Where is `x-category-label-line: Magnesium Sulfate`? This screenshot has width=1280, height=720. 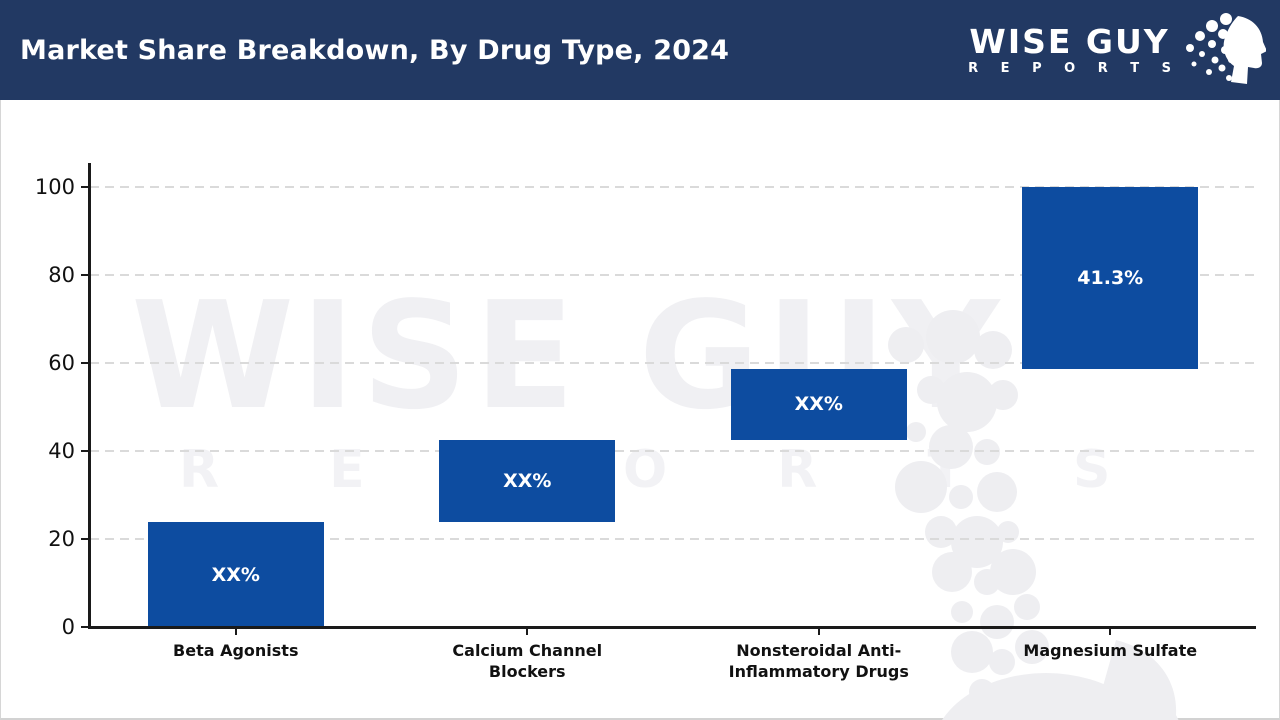
x-category-label-line: Magnesium Sulfate is located at coordinates (1110, 650).